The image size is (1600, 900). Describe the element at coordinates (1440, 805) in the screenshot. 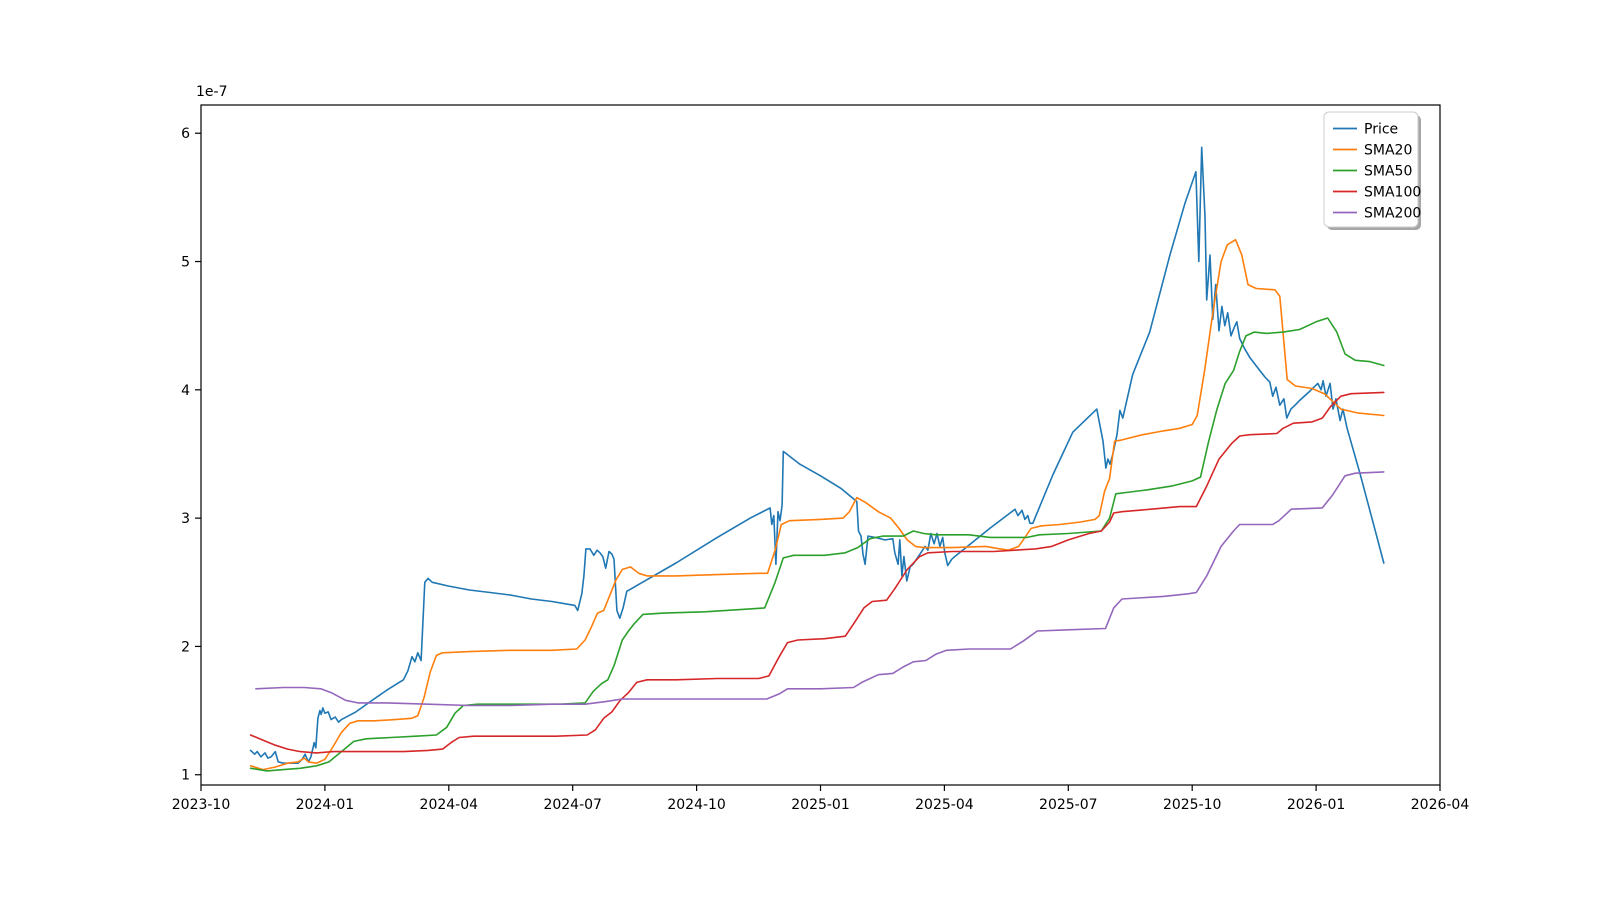

I see `x-axis-tick-label: 2026-04` at that location.